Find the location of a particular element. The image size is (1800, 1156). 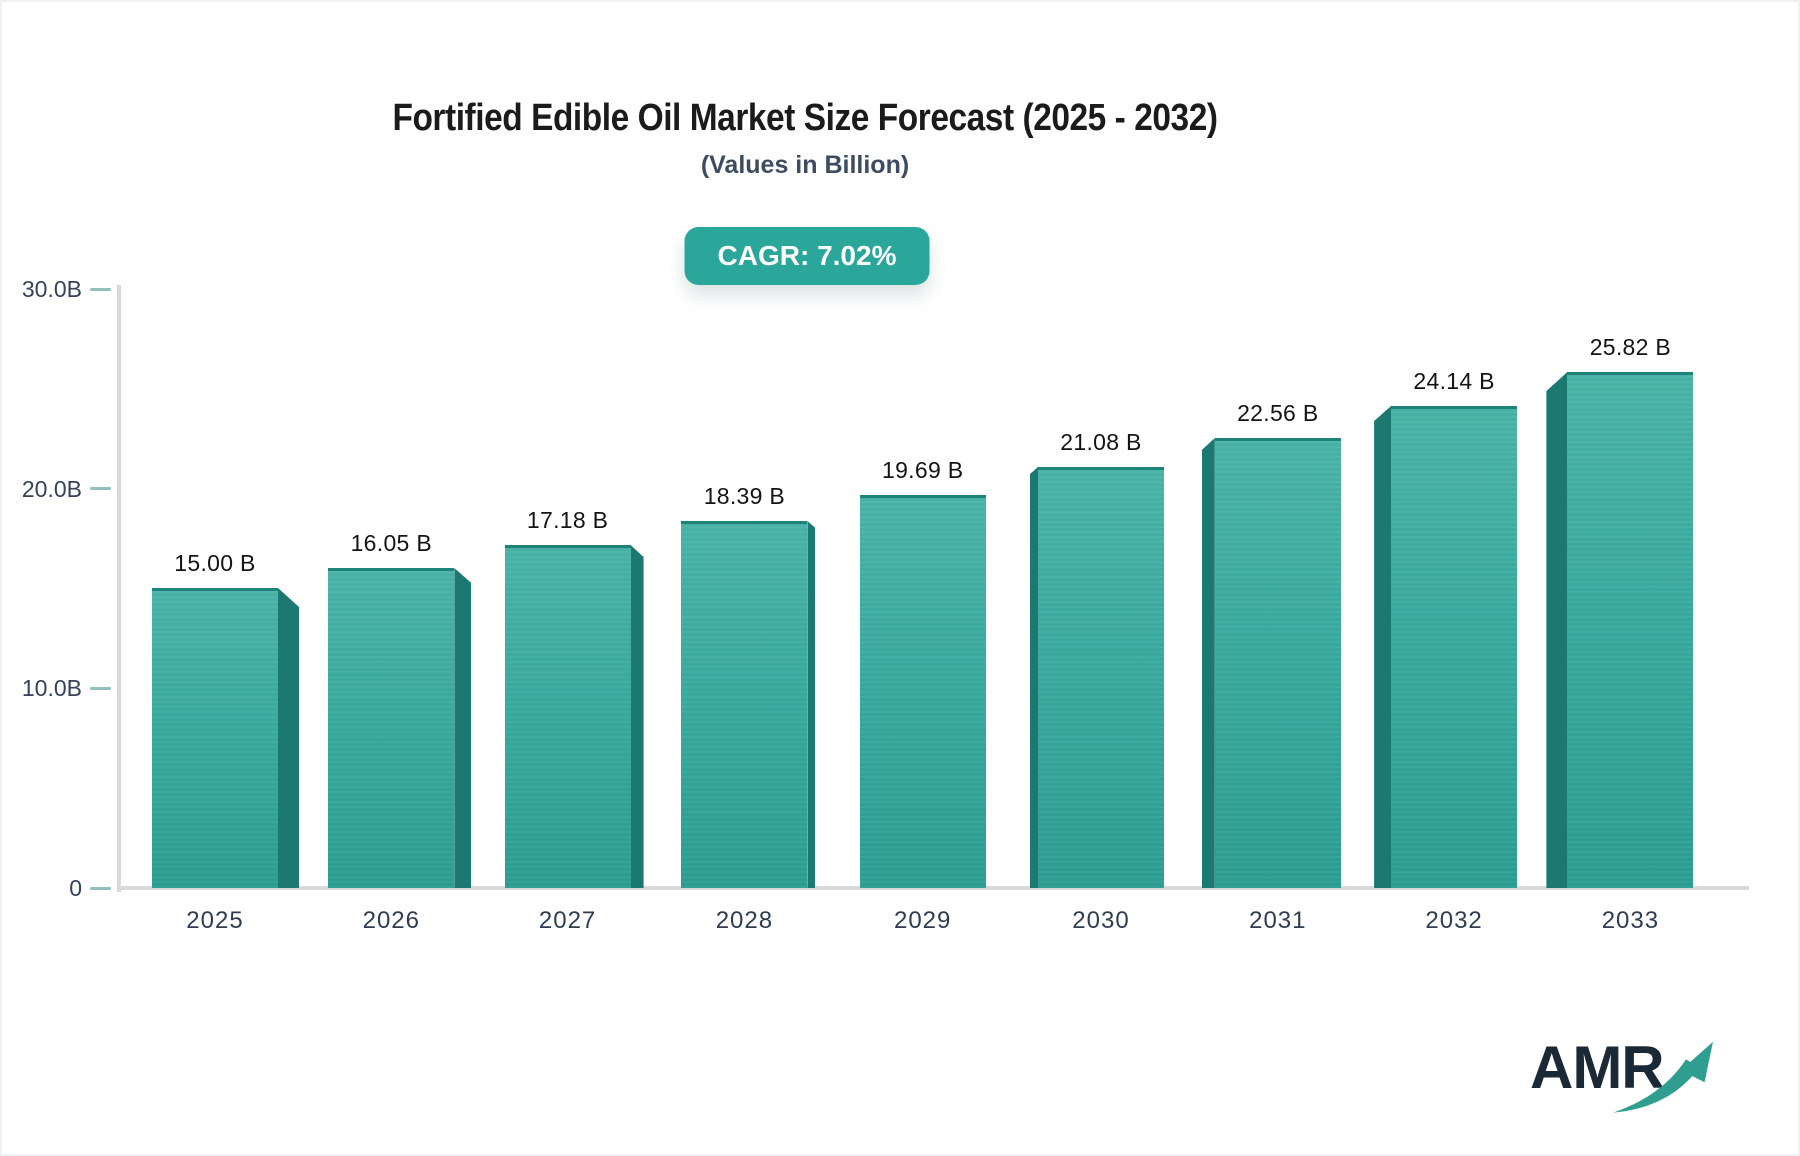

y-tick-label: 20.0B is located at coordinates (51, 488).